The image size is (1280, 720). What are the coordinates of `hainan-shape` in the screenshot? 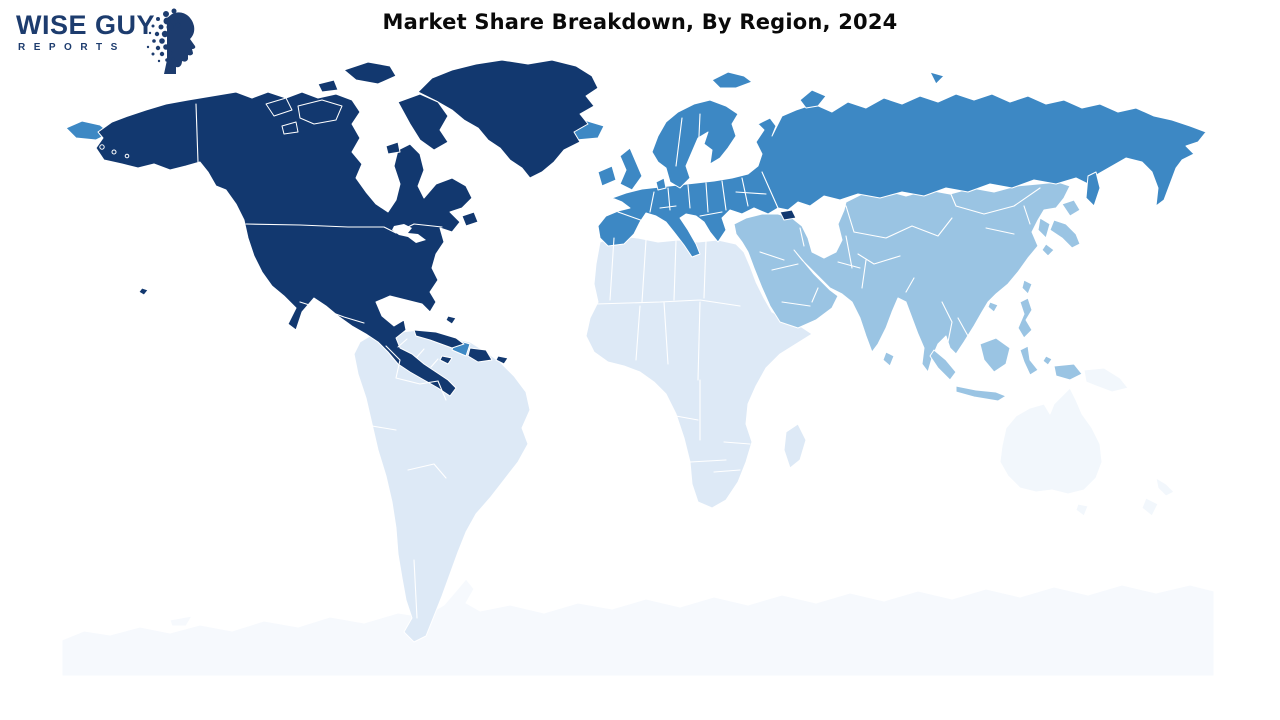 It's located at (993, 307).